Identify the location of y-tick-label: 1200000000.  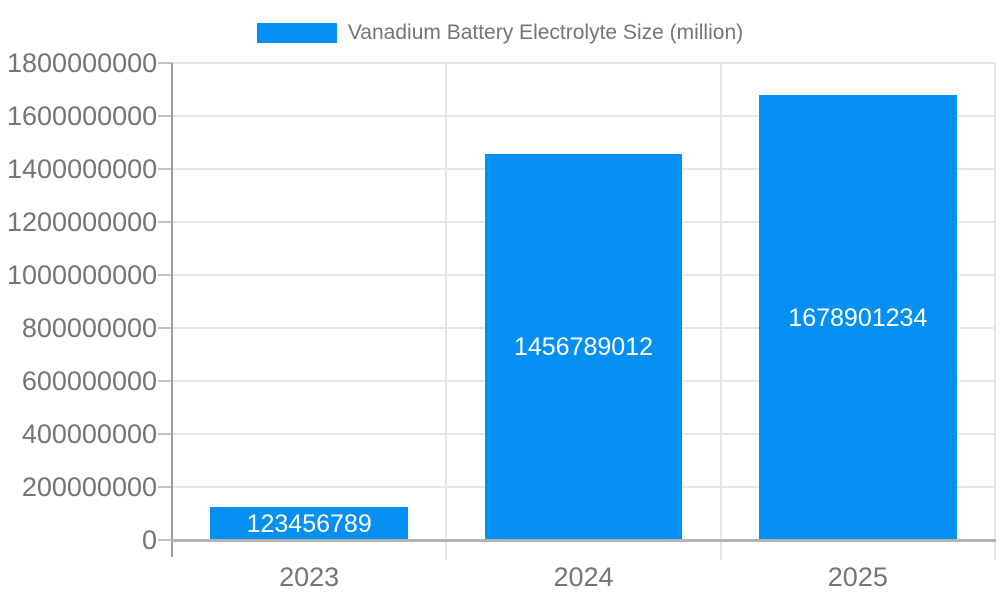
(82, 222).